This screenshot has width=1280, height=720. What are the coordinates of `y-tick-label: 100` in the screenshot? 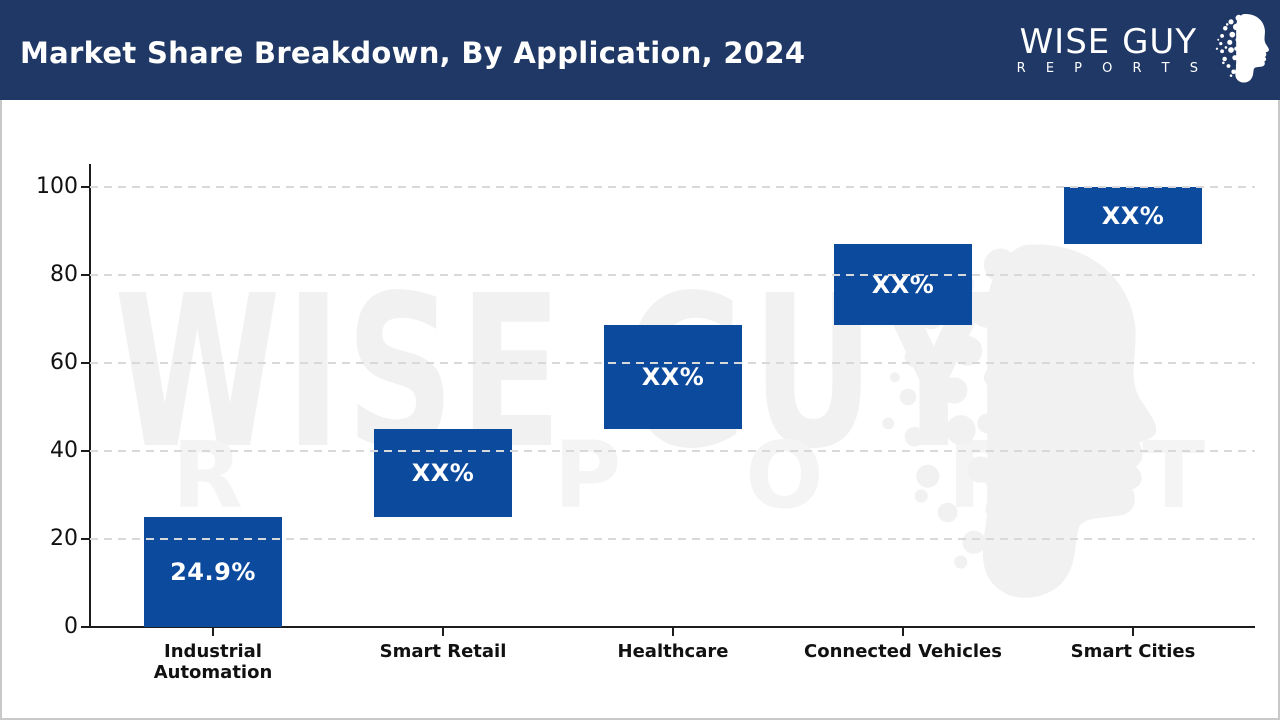 It's located at (57, 186).